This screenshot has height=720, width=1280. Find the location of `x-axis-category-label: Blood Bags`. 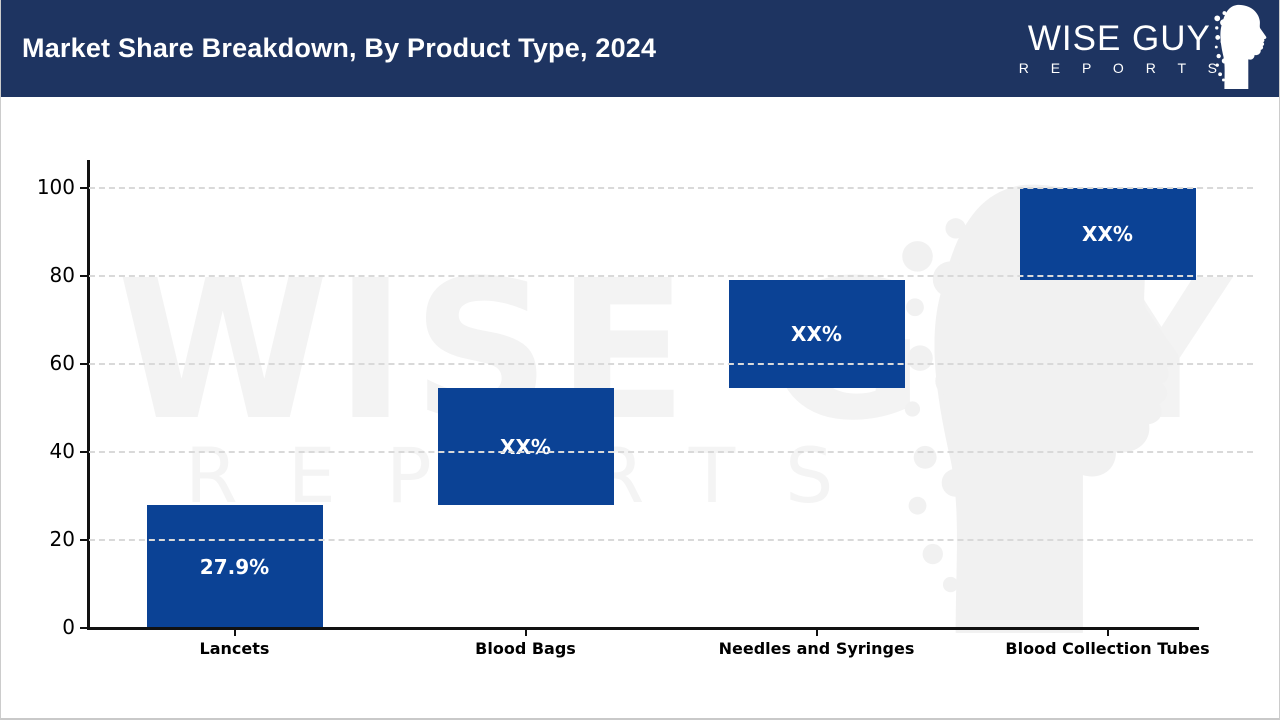

x-axis-category-label: Blood Bags is located at coordinates (525, 648).